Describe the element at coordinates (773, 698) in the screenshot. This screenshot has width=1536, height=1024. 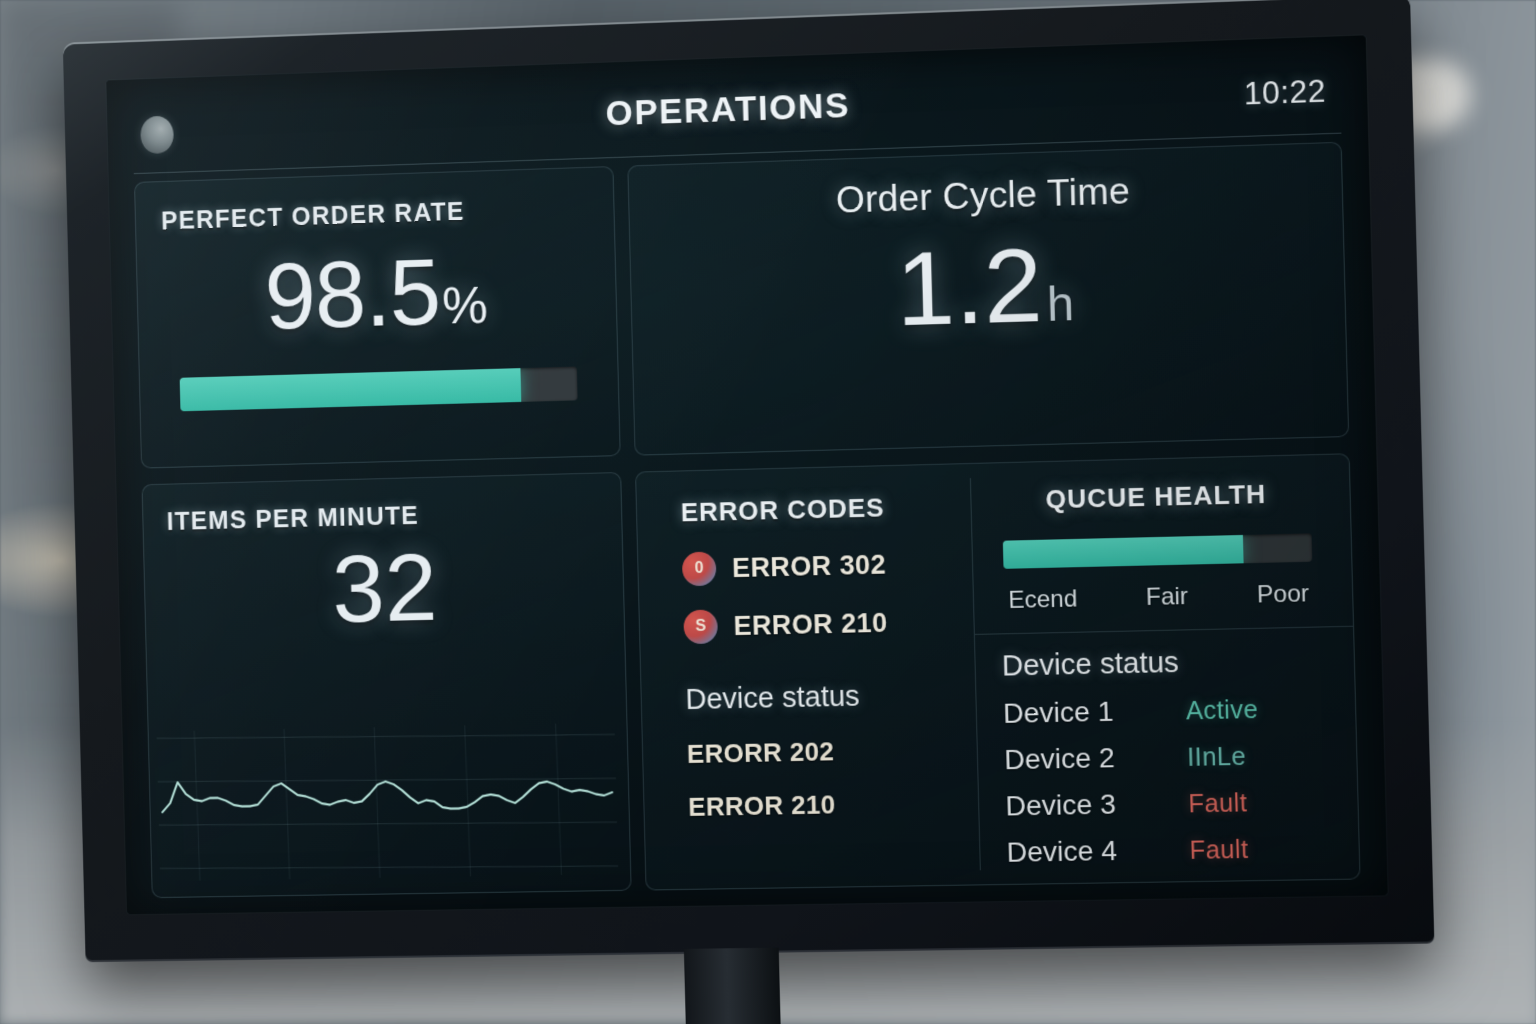
I see `error-device-status-title: Device status` at that location.